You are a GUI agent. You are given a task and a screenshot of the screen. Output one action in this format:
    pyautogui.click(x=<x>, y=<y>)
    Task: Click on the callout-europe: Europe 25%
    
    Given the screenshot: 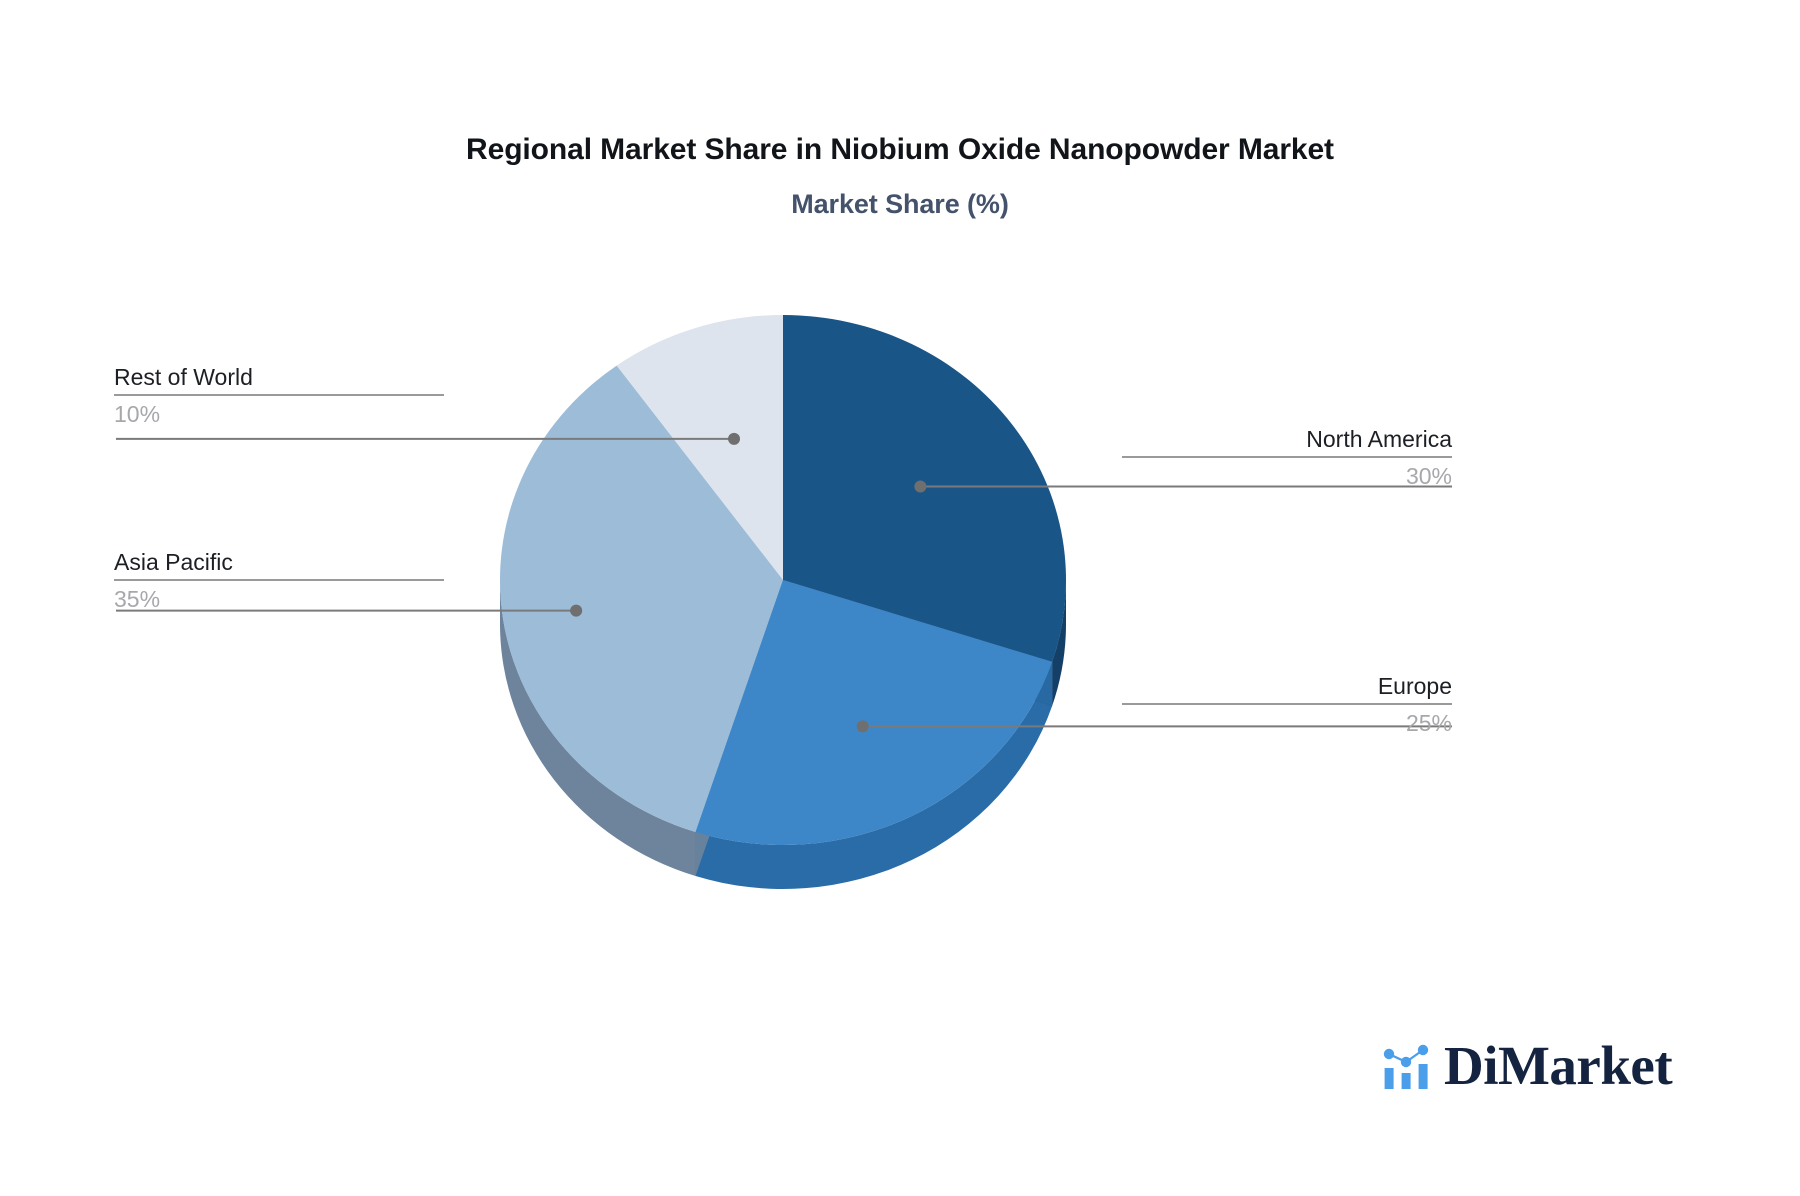 What is the action you would take?
    pyautogui.click(x=1287, y=704)
    